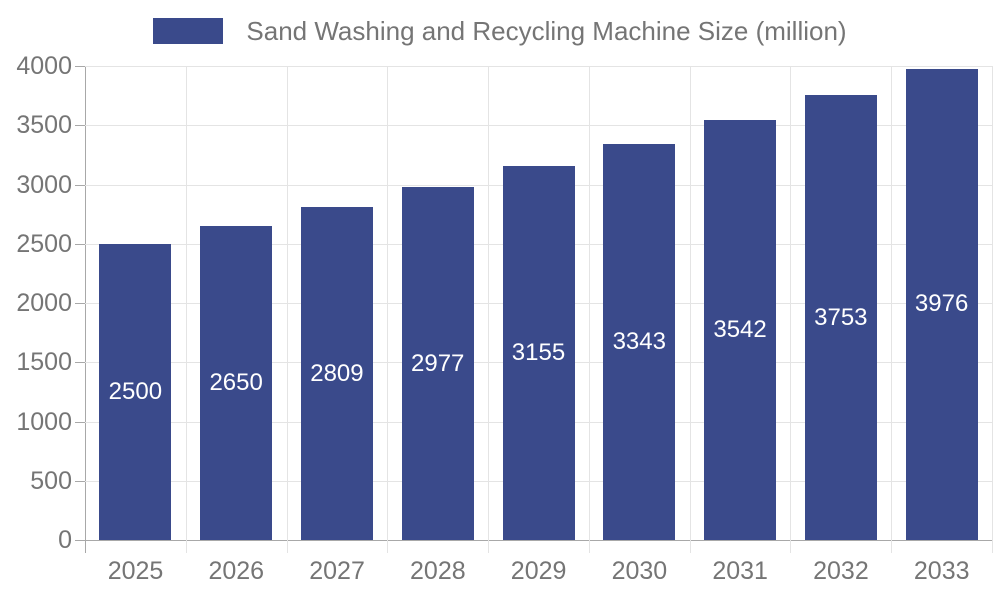 The width and height of the screenshot is (1000, 600). I want to click on bar-value-label: 3542, so click(740, 330).